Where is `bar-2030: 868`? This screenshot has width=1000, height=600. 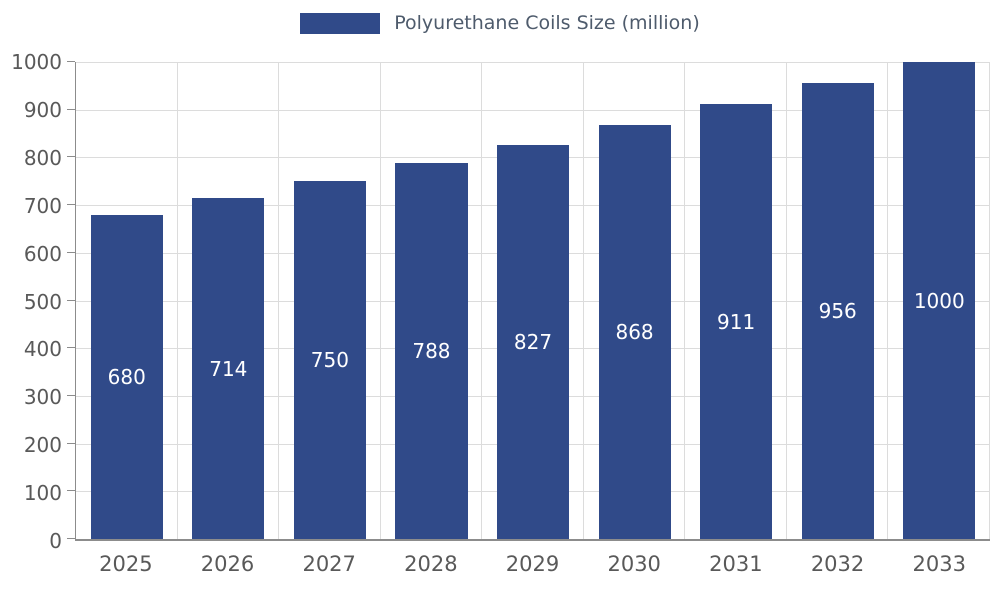
bar-2030: 868 is located at coordinates (634, 331).